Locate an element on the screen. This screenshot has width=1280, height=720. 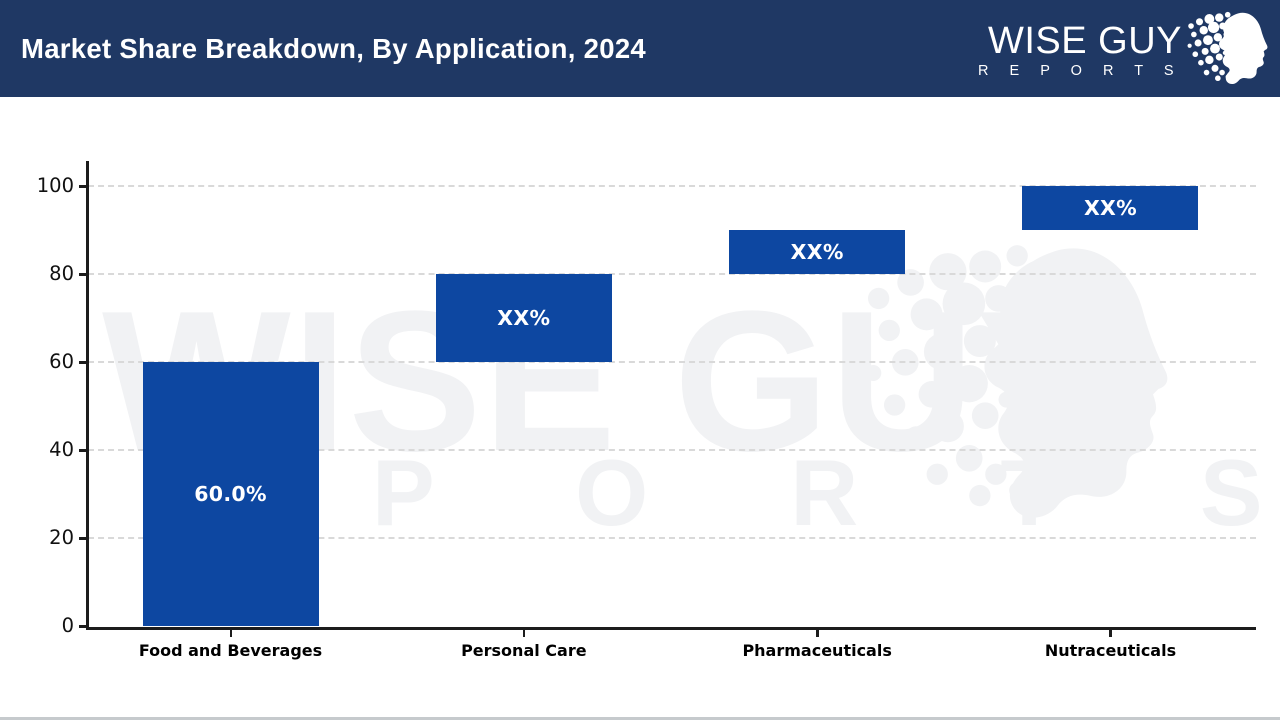
logo-text: WISE GUY R E P O R T S is located at coordinates (1080, 50).